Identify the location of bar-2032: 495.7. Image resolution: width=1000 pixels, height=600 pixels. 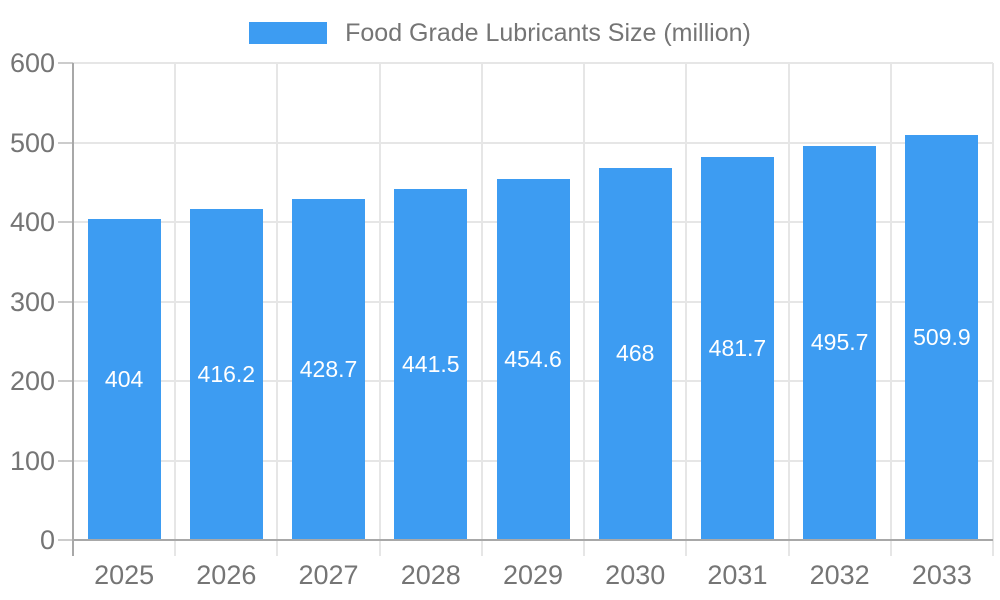
(840, 342).